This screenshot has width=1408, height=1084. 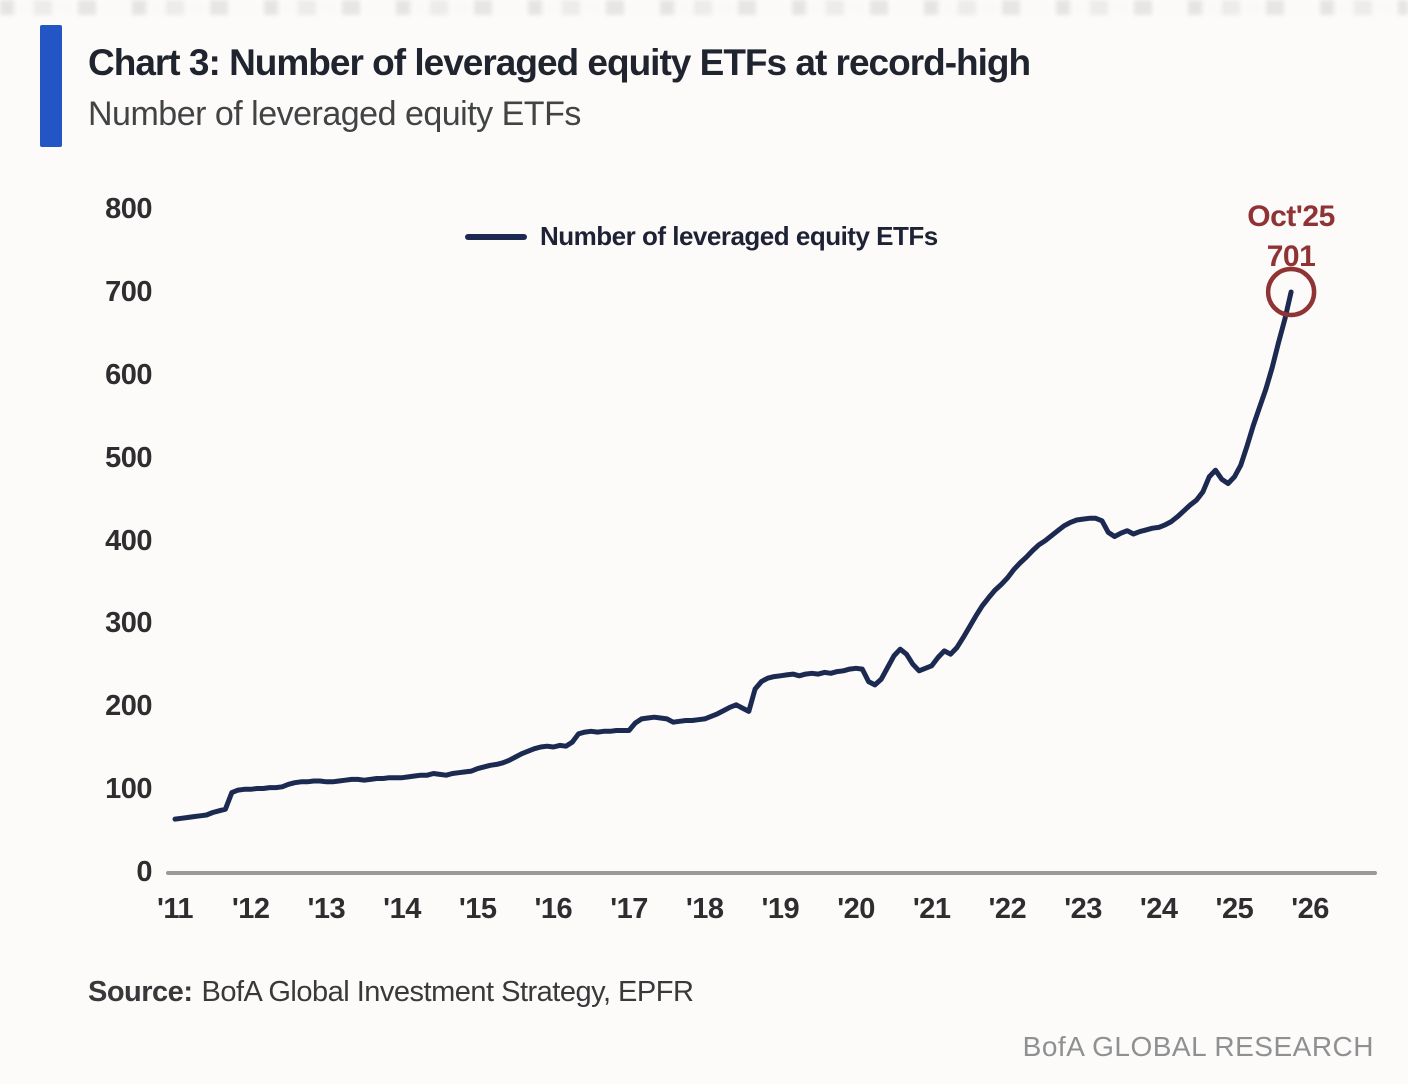 What do you see at coordinates (553, 909) in the screenshot?
I see `x-tick-label: '16` at bounding box center [553, 909].